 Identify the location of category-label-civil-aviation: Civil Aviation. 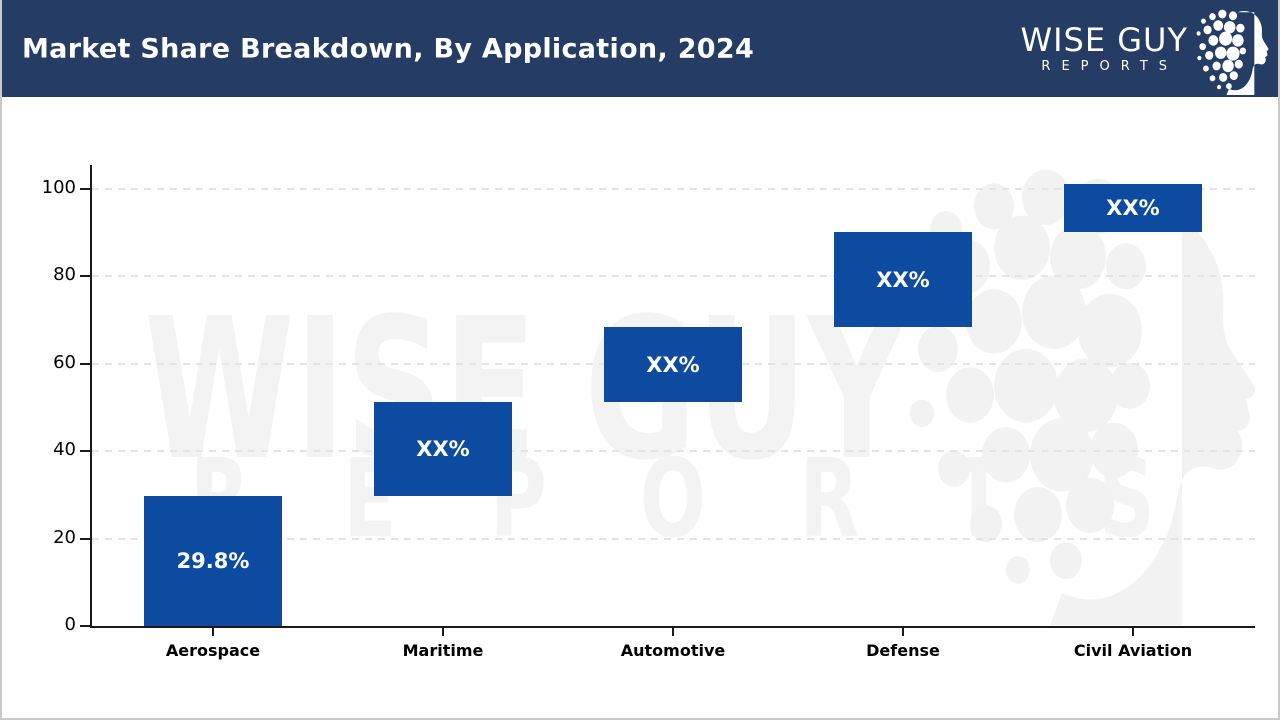
(1133, 650).